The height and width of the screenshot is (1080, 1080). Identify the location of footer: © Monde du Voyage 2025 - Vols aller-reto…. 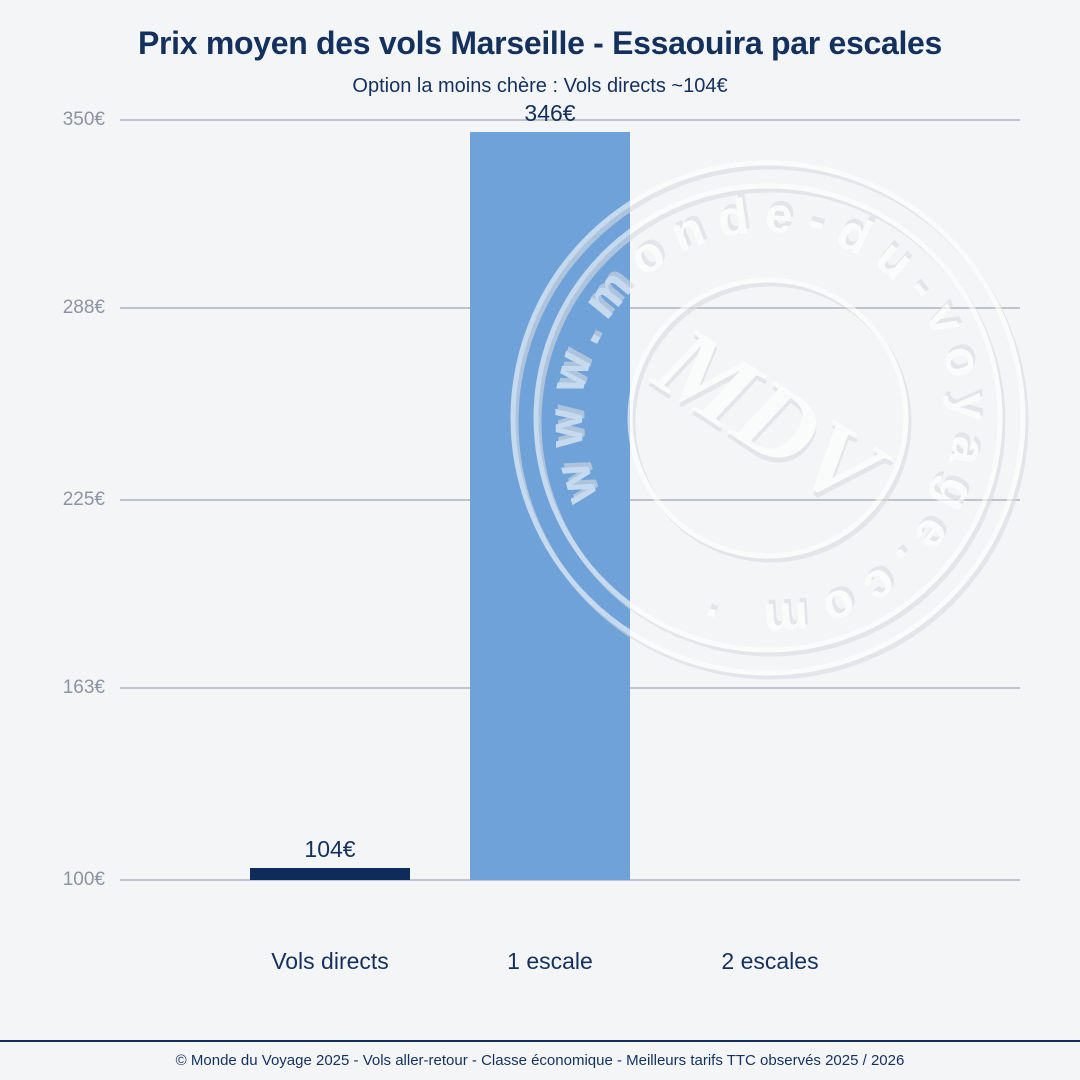
(540, 1059).